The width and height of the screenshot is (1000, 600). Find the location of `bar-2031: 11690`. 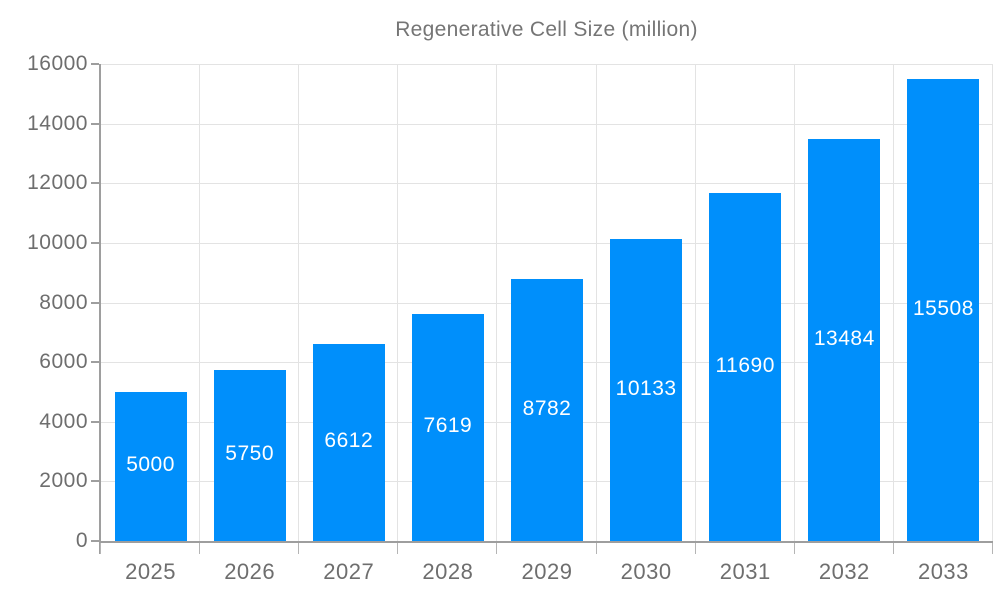

bar-2031: 11690 is located at coordinates (745, 366).